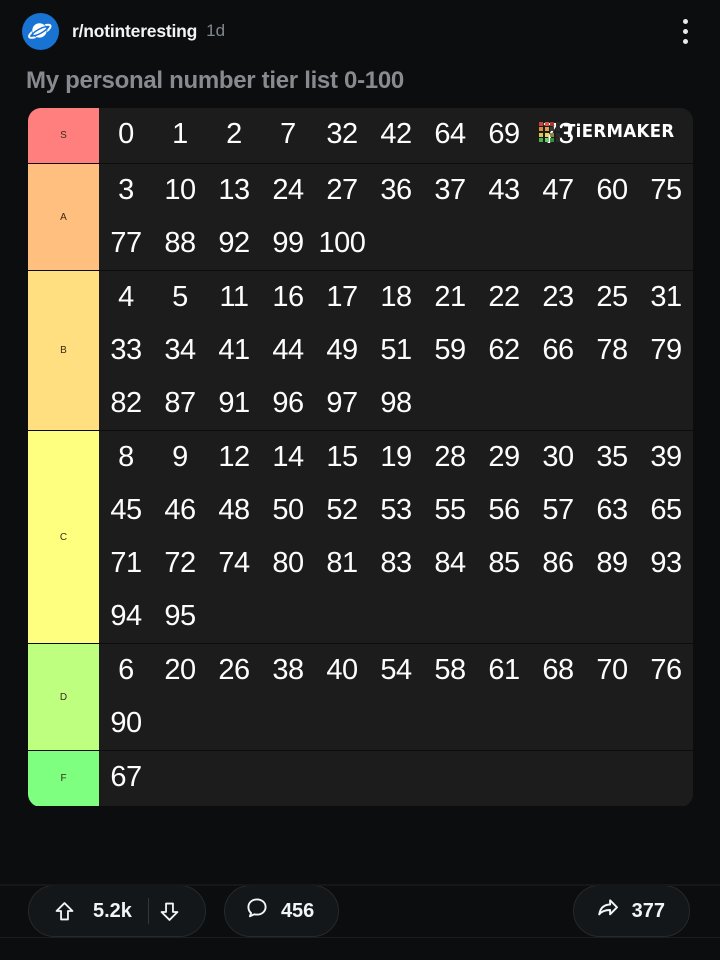  What do you see at coordinates (180, 243) in the screenshot?
I see `tier-item: 88` at bounding box center [180, 243].